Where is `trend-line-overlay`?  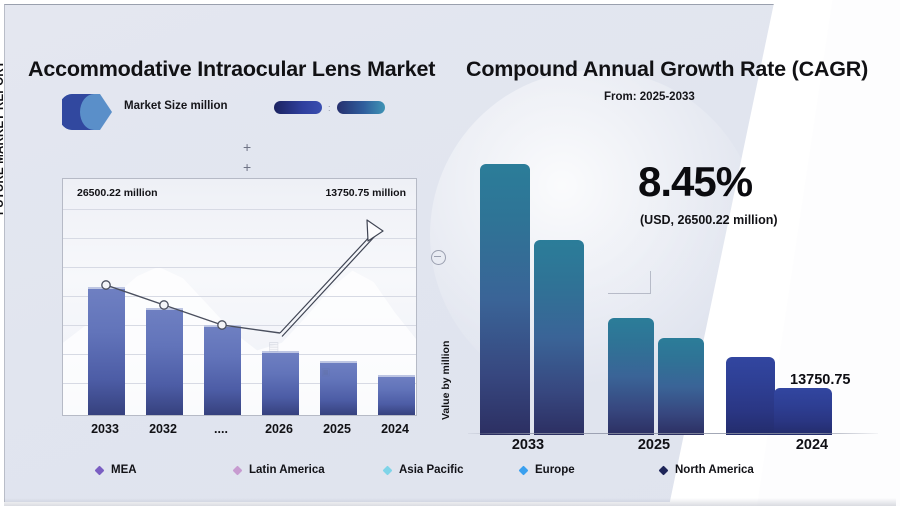
trend-line-overlay is located at coordinates (242, 278).